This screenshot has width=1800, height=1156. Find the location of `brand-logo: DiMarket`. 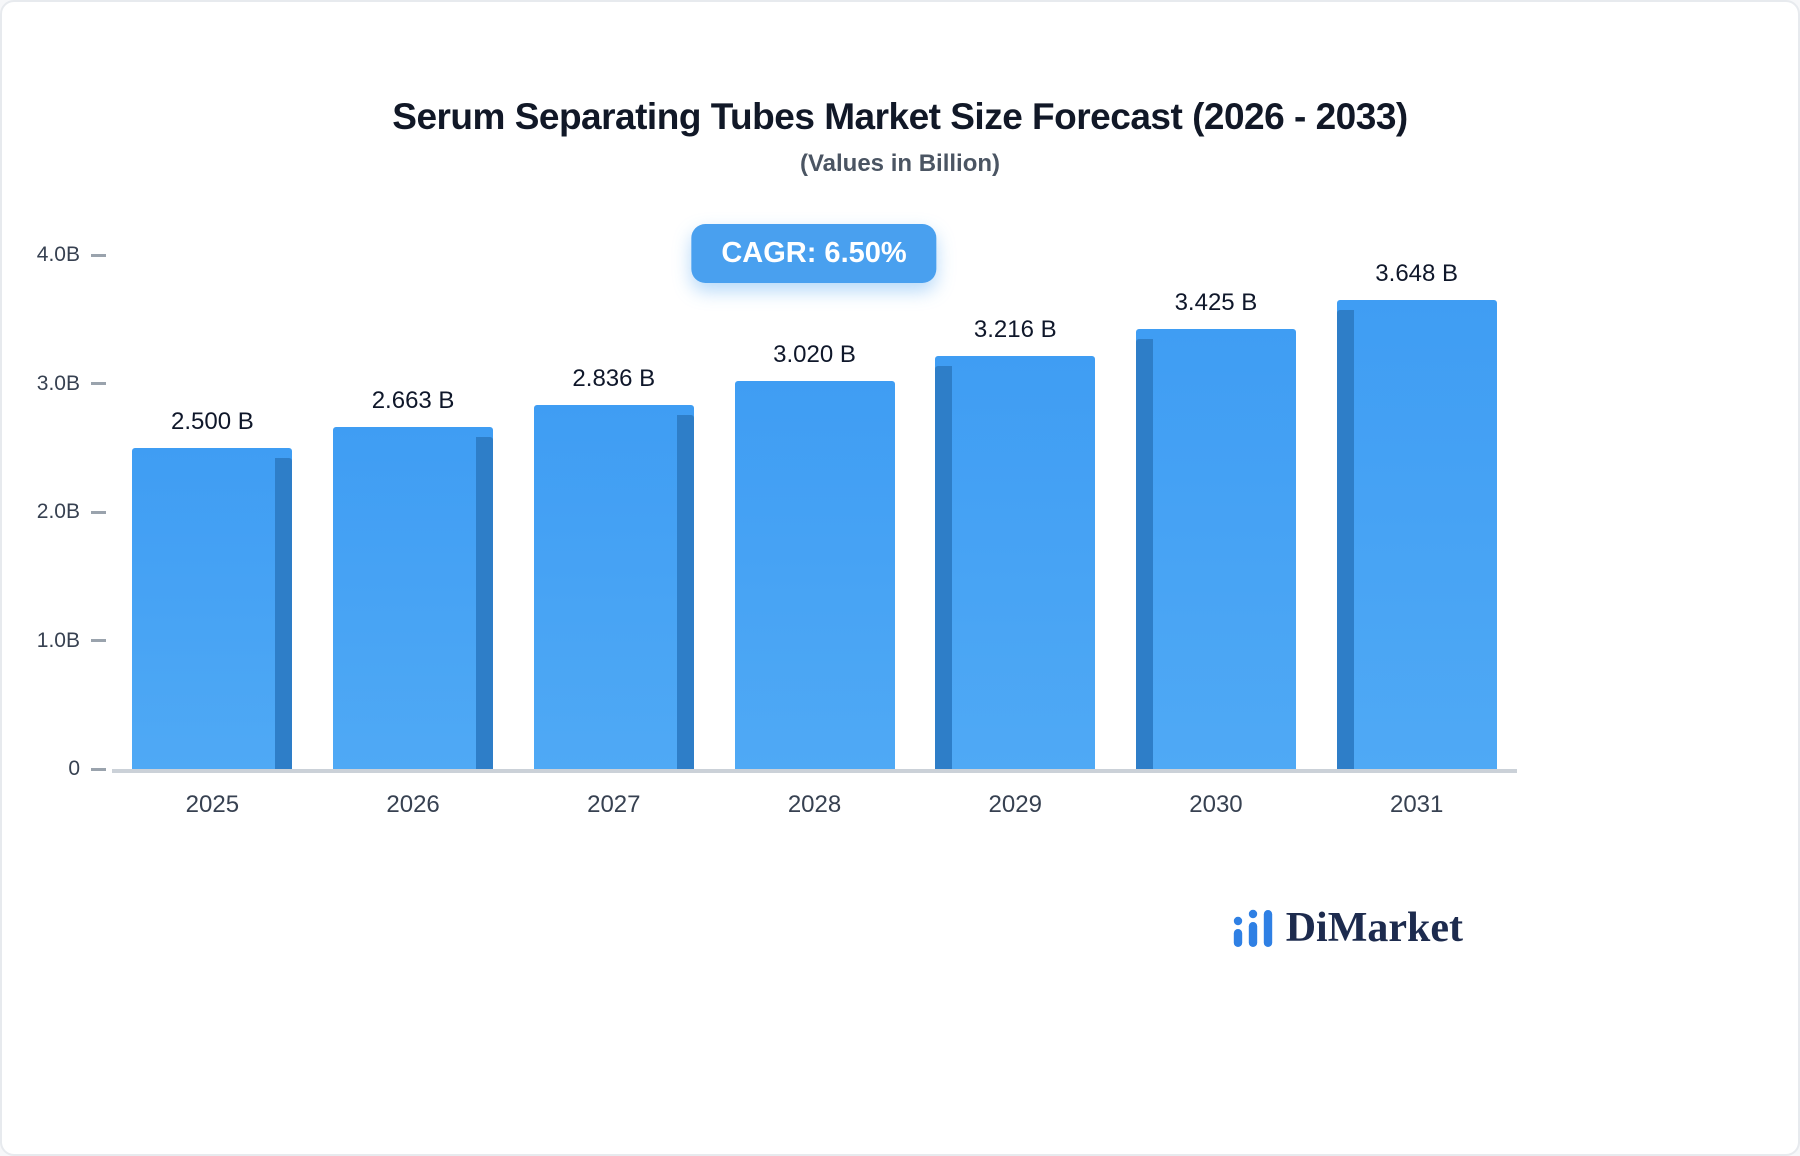

brand-logo: DiMarket is located at coordinates (1346, 928).